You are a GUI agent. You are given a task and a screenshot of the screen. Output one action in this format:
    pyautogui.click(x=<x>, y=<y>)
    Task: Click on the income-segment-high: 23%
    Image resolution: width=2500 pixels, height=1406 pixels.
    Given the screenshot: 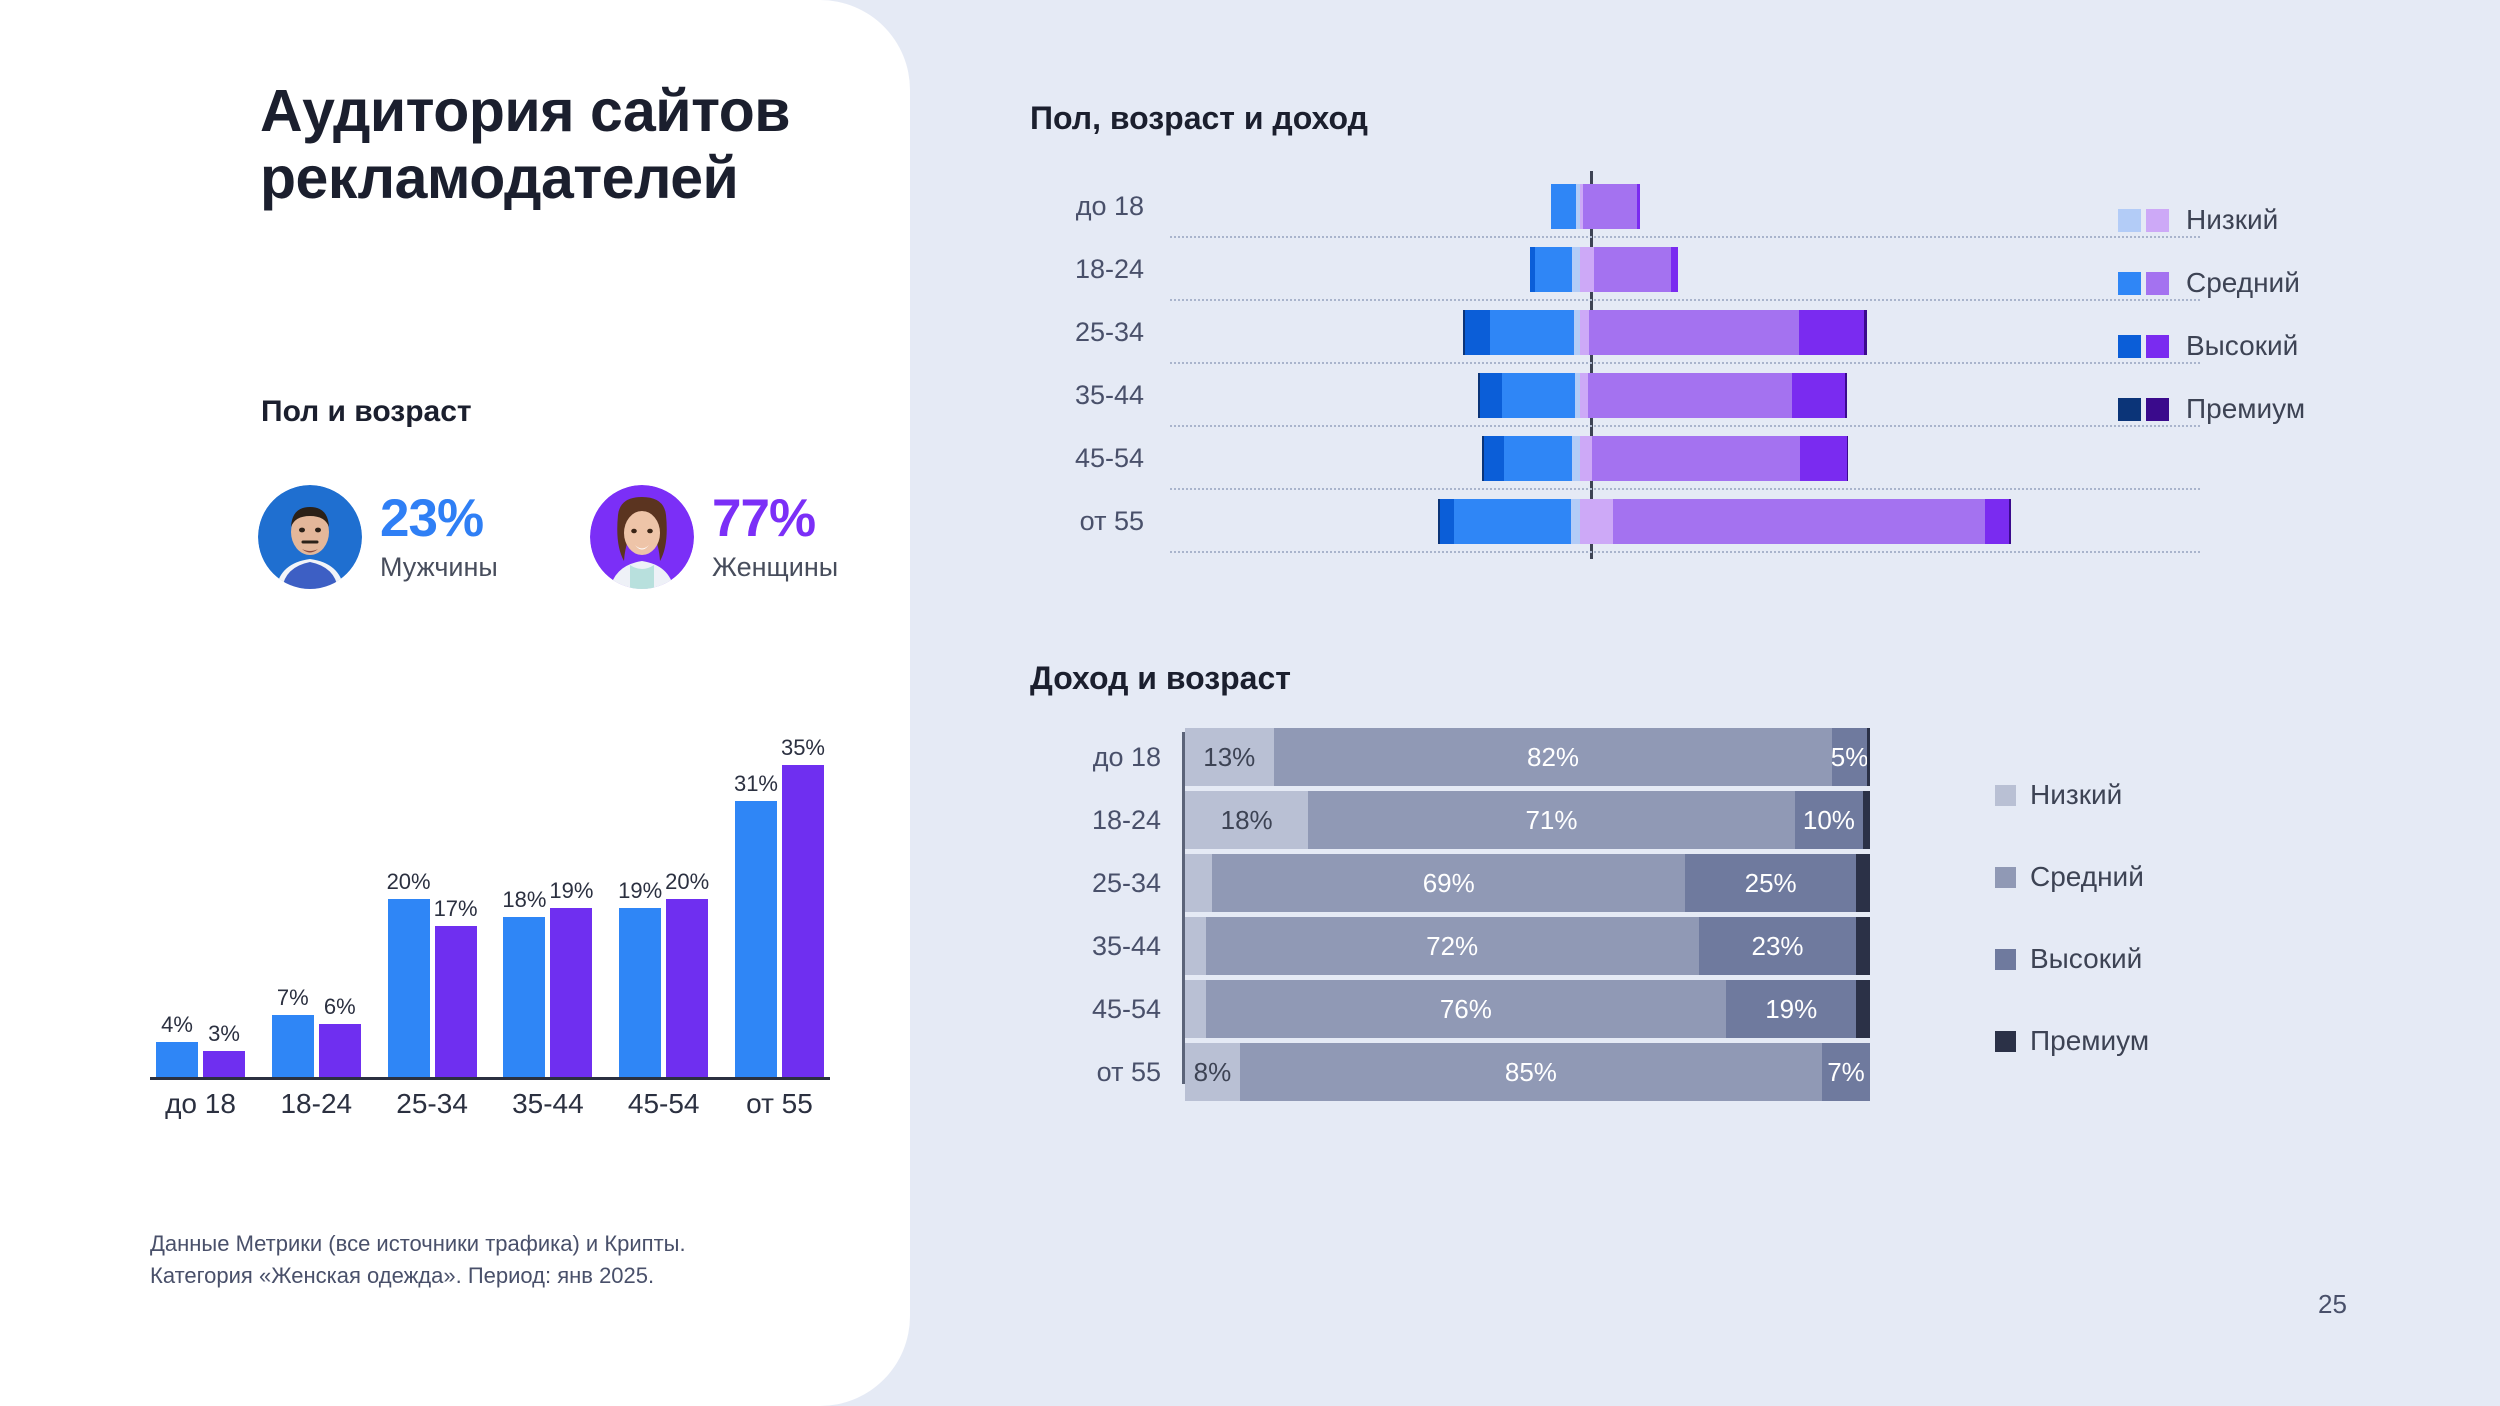 What is the action you would take?
    pyautogui.click(x=1777, y=946)
    